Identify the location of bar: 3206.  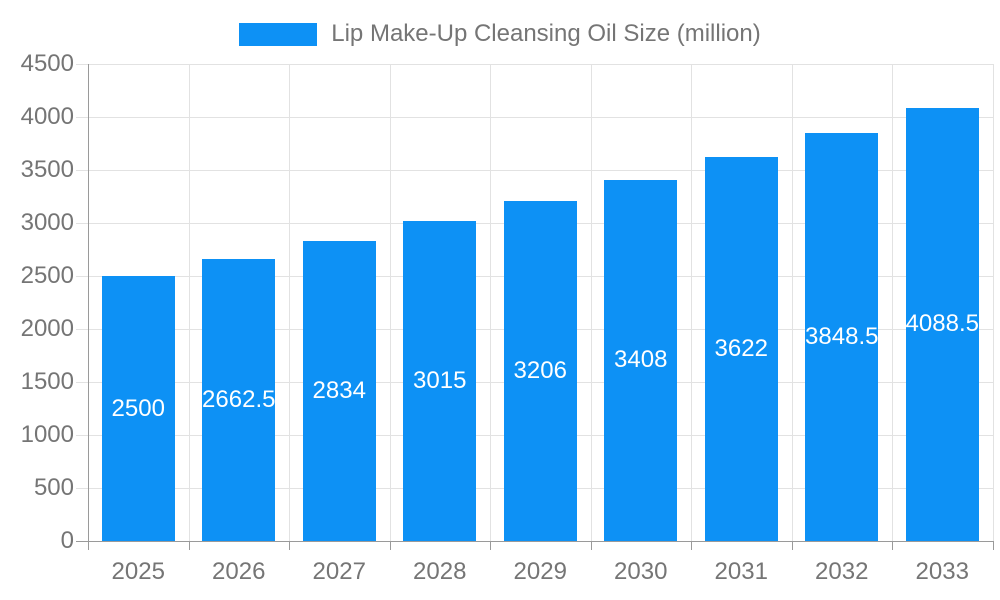
(540, 371).